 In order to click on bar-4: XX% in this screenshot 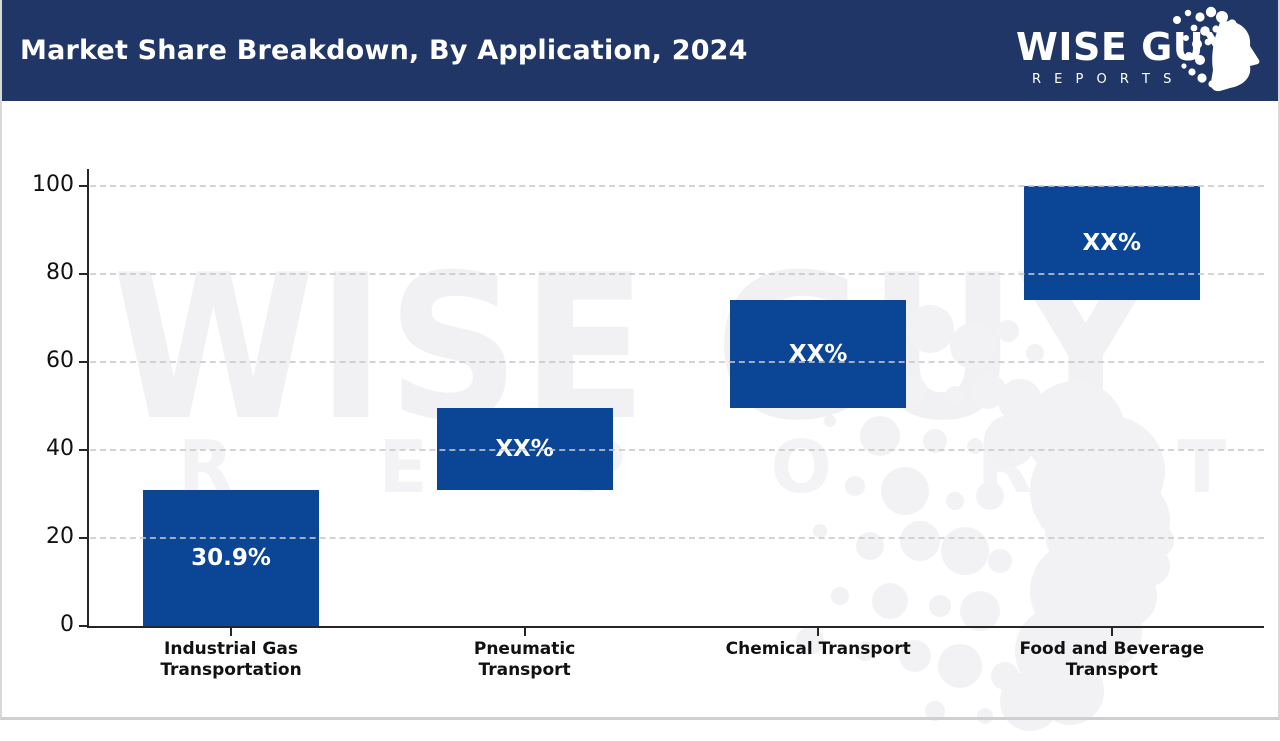, I will do `click(1112, 243)`.